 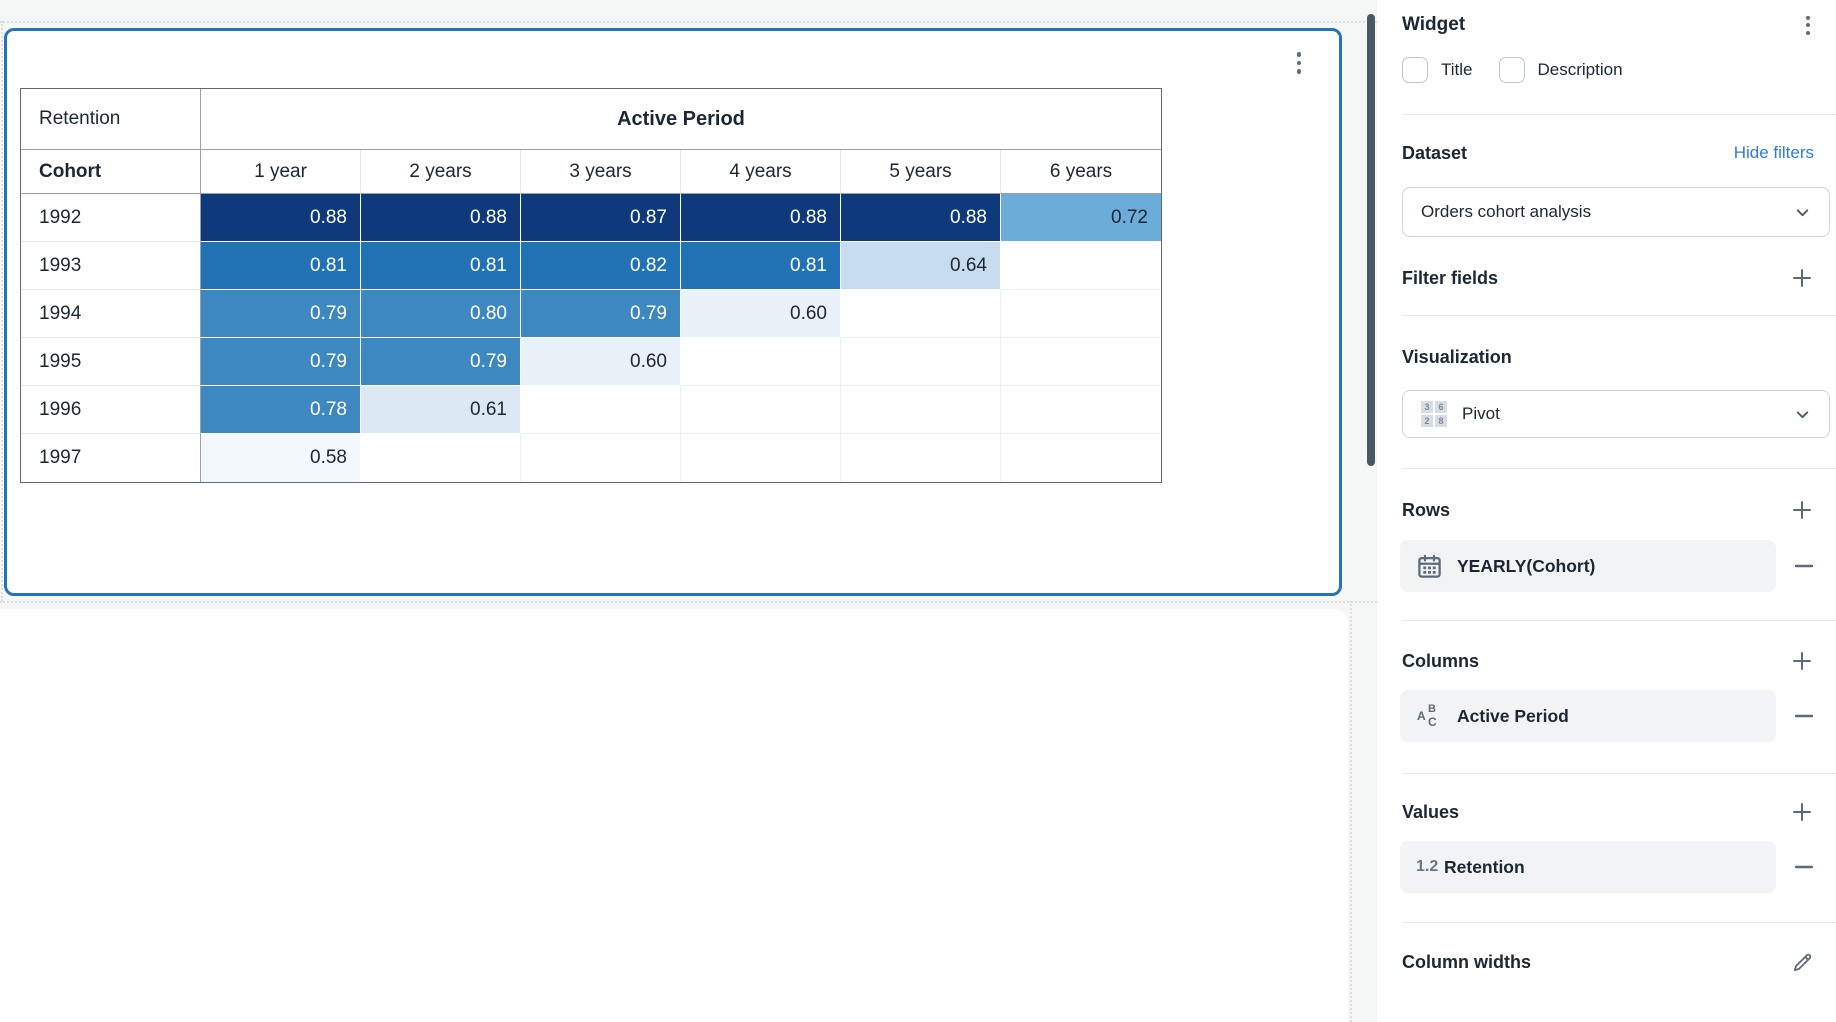 What do you see at coordinates (1431, 811) in the screenshot?
I see `values-heading: Values` at bounding box center [1431, 811].